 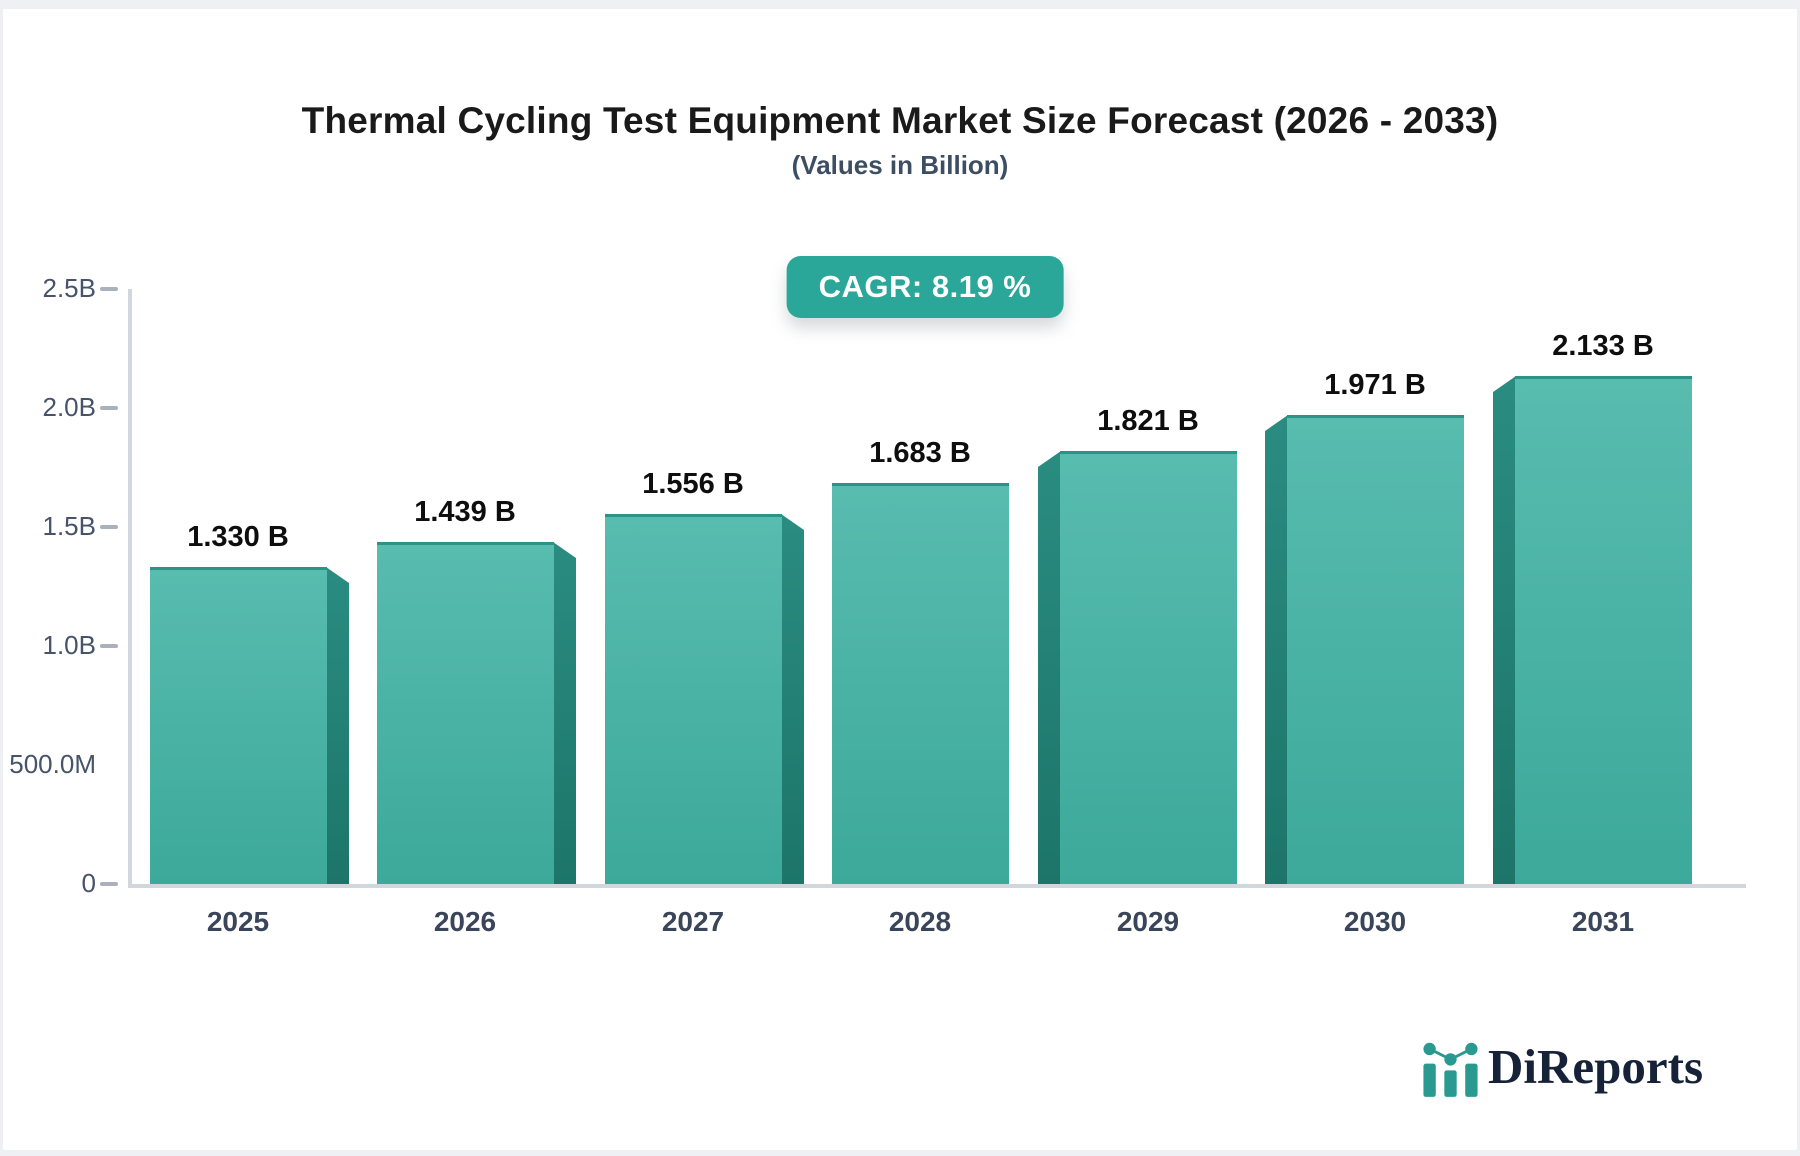 I want to click on logo-text: DiReports, so click(x=1596, y=1066).